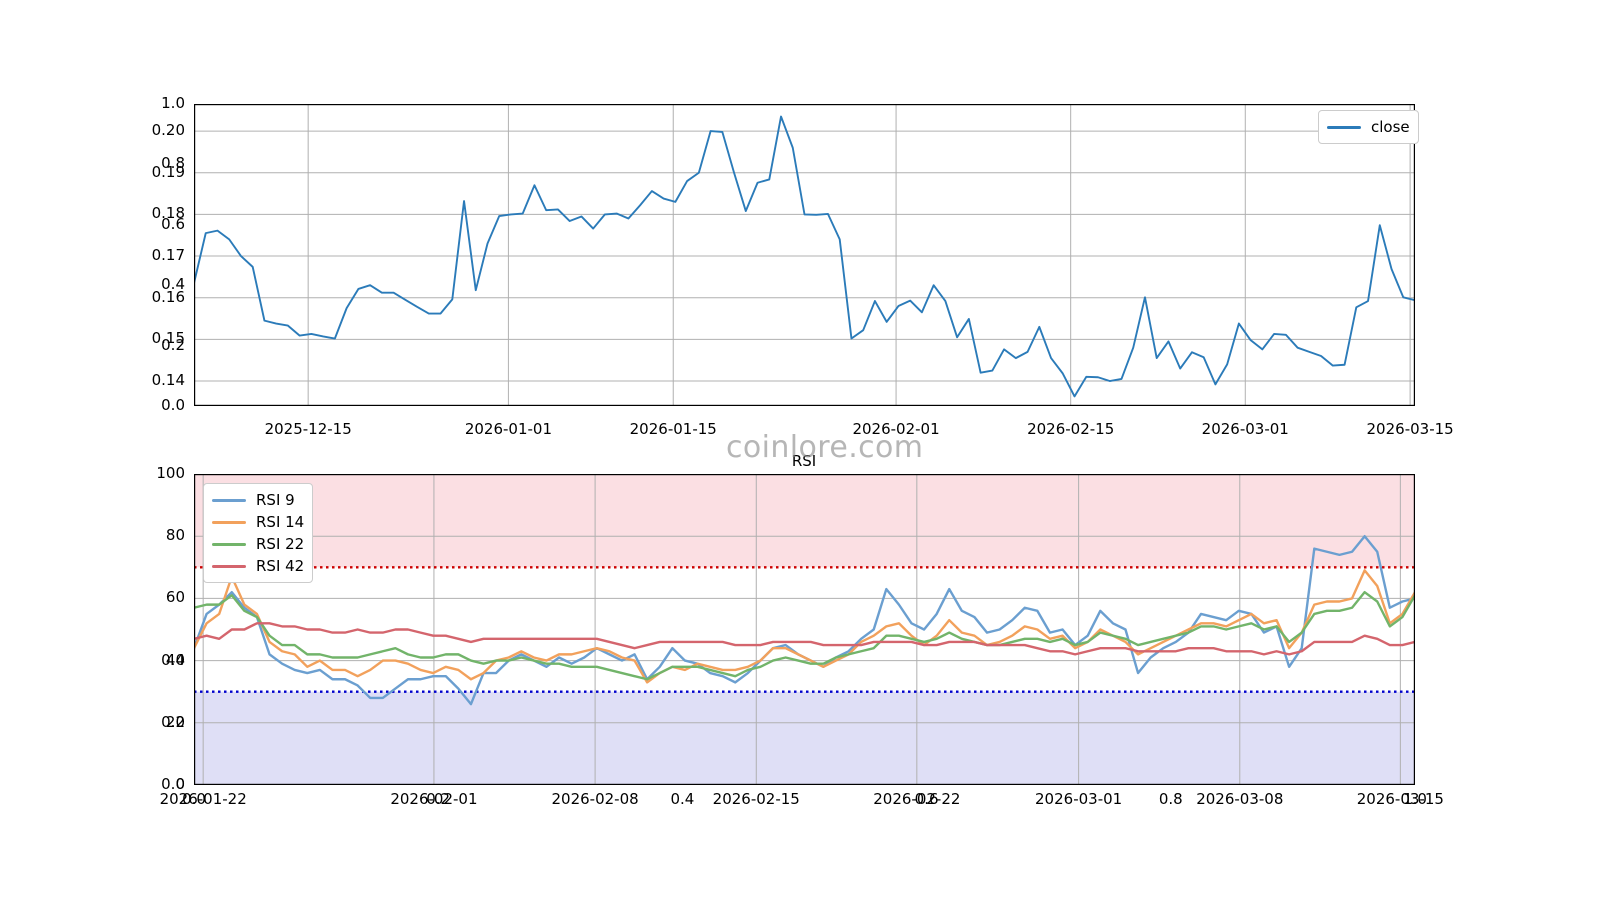 The width and height of the screenshot is (1600, 900). Describe the element at coordinates (280, 544) in the screenshot. I see `legend-label: RSI 22` at that location.